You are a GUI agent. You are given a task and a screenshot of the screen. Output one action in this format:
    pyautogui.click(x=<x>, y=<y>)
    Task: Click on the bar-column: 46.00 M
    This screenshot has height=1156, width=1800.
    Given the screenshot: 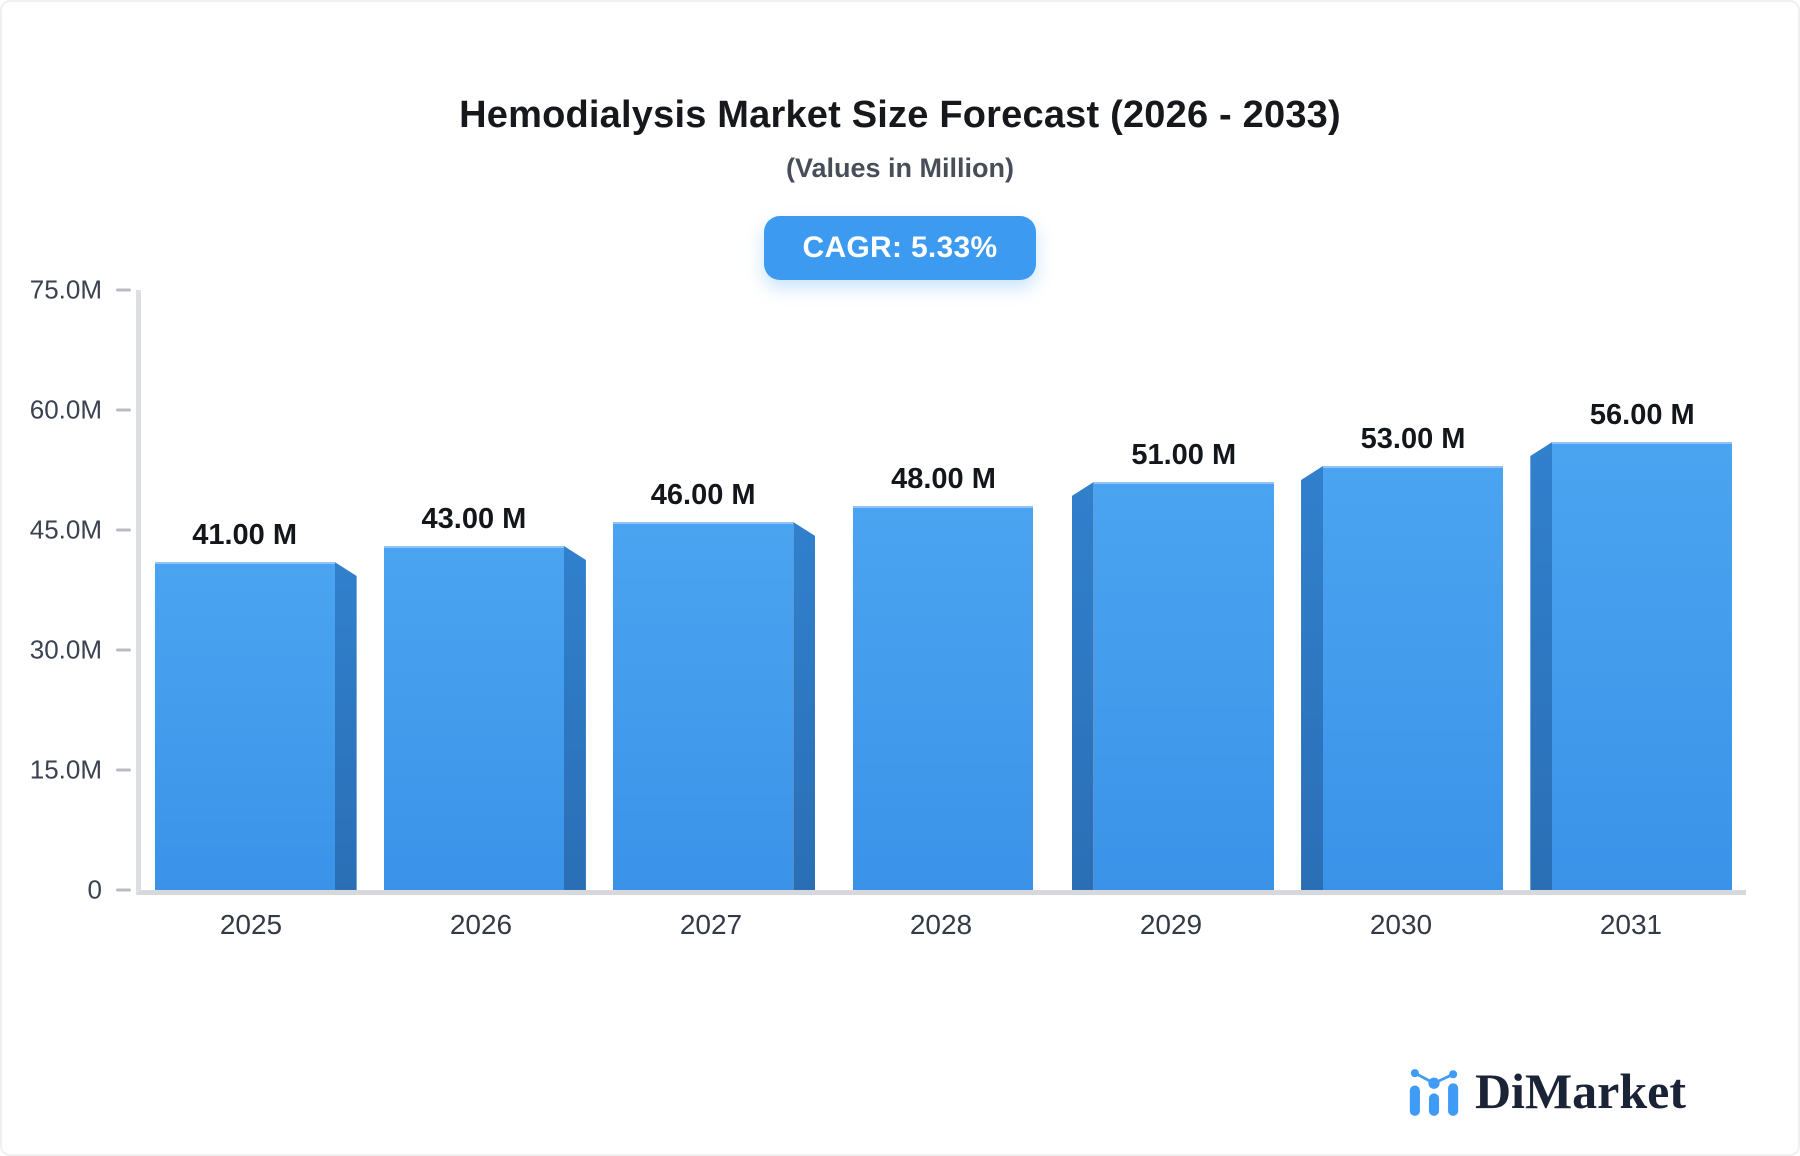 What is the action you would take?
    pyautogui.click(x=714, y=684)
    